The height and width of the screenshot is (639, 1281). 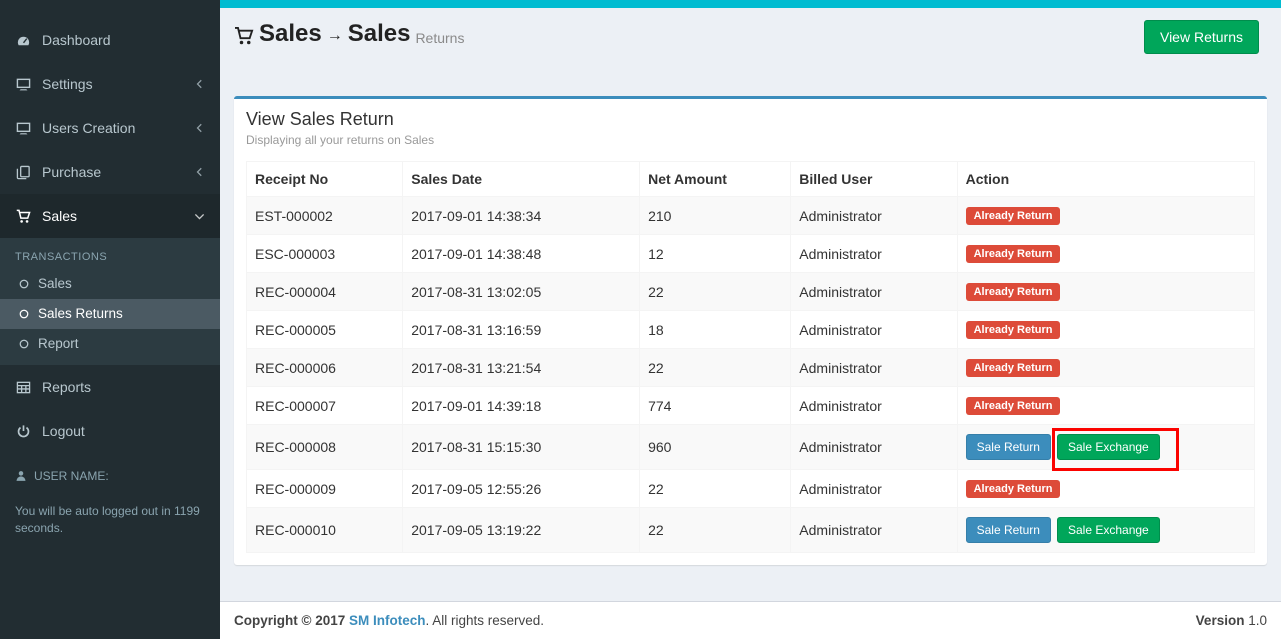 I want to click on power-icon, so click(x=23, y=431).